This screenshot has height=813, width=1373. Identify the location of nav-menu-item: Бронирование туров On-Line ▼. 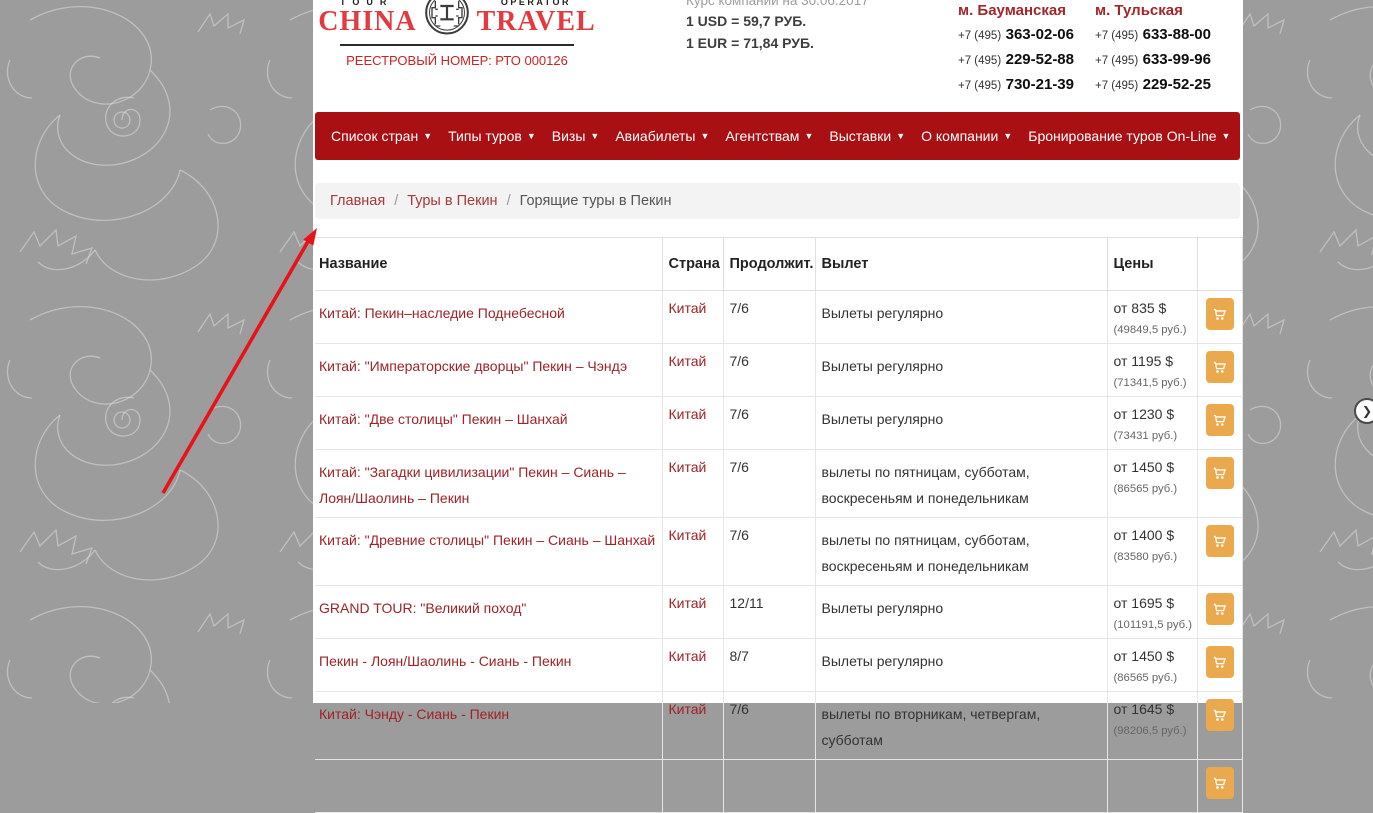
(1129, 136).